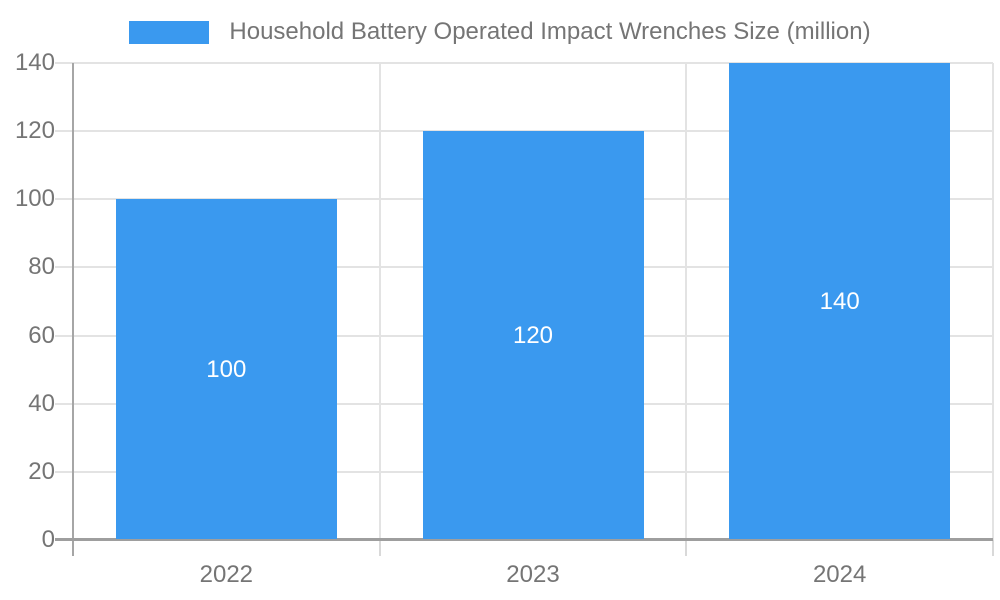 The width and height of the screenshot is (1000, 600). Describe the element at coordinates (34, 62) in the screenshot. I see `y-axis-tick-label: 140` at that location.